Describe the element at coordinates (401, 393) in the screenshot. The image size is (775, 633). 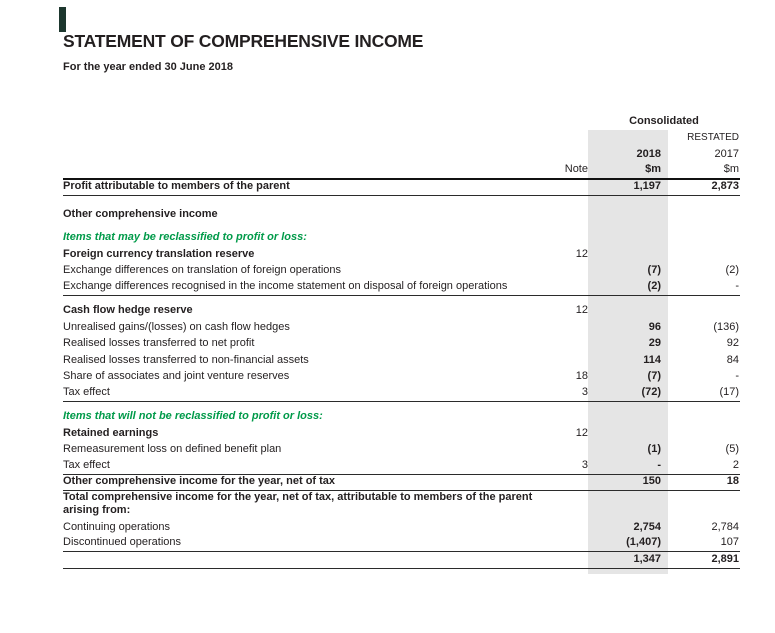
I see `table-row: Tax effect 3 (72) (17)` at that location.